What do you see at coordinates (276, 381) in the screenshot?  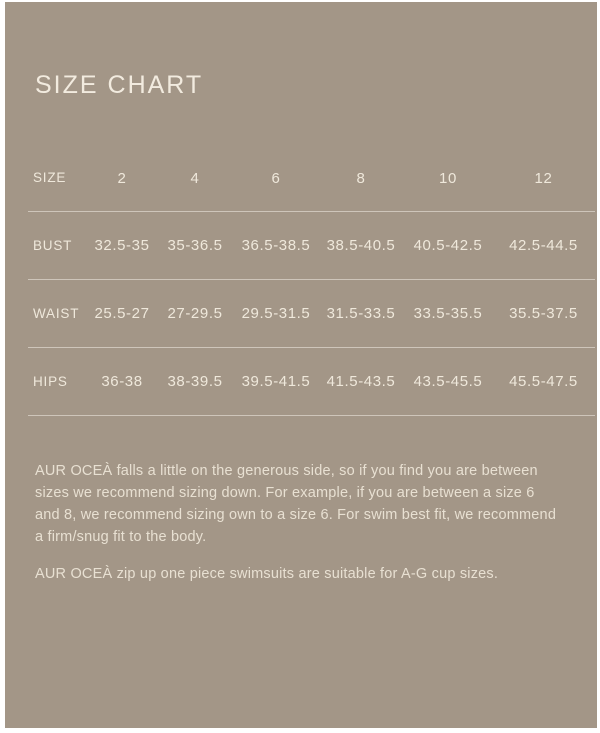 I see `hips-value-size6: 39.5-41.5` at bounding box center [276, 381].